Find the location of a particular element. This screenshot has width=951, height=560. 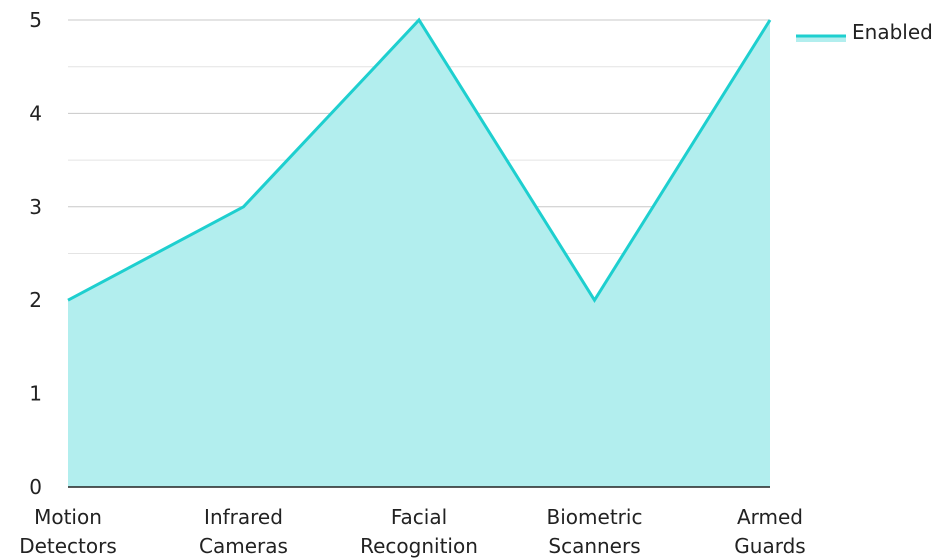

x-tick-label: Facial Recognition is located at coordinates (419, 531).